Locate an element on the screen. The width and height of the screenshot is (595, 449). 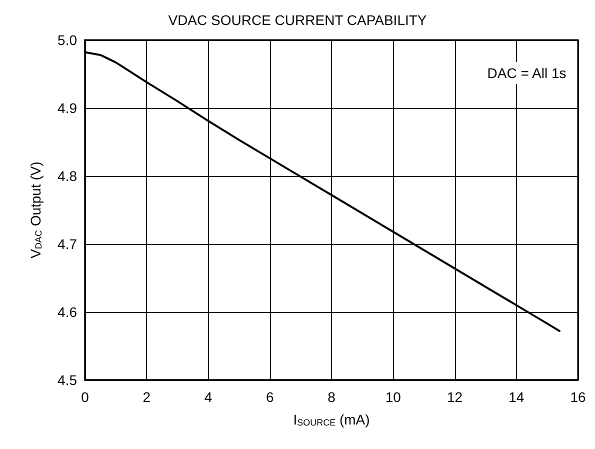
x-tick-label: 10 is located at coordinates (393, 397).